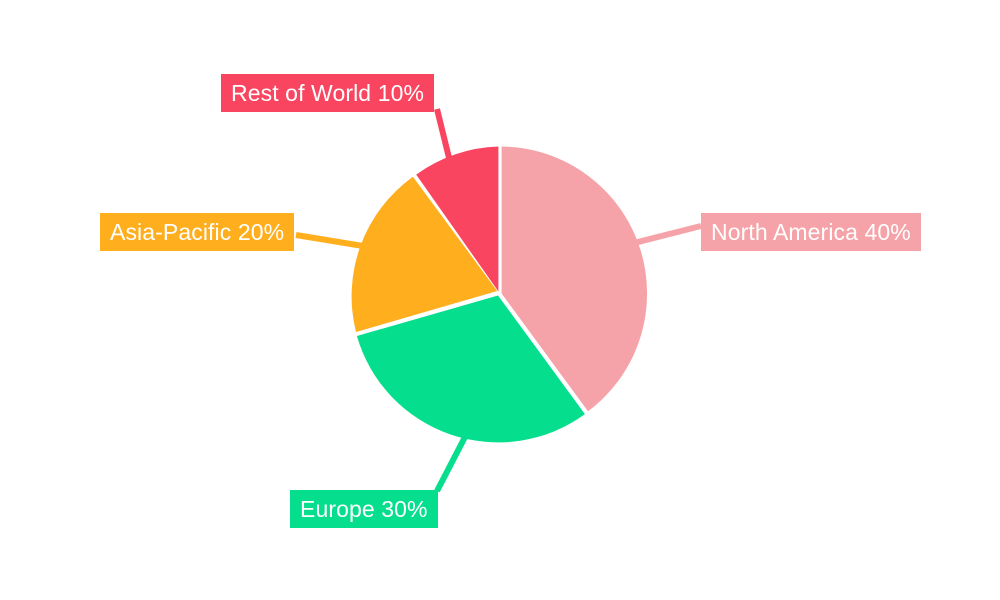 The height and width of the screenshot is (600, 1000). What do you see at coordinates (667, 234) in the screenshot?
I see `leader-line-north-america` at bounding box center [667, 234].